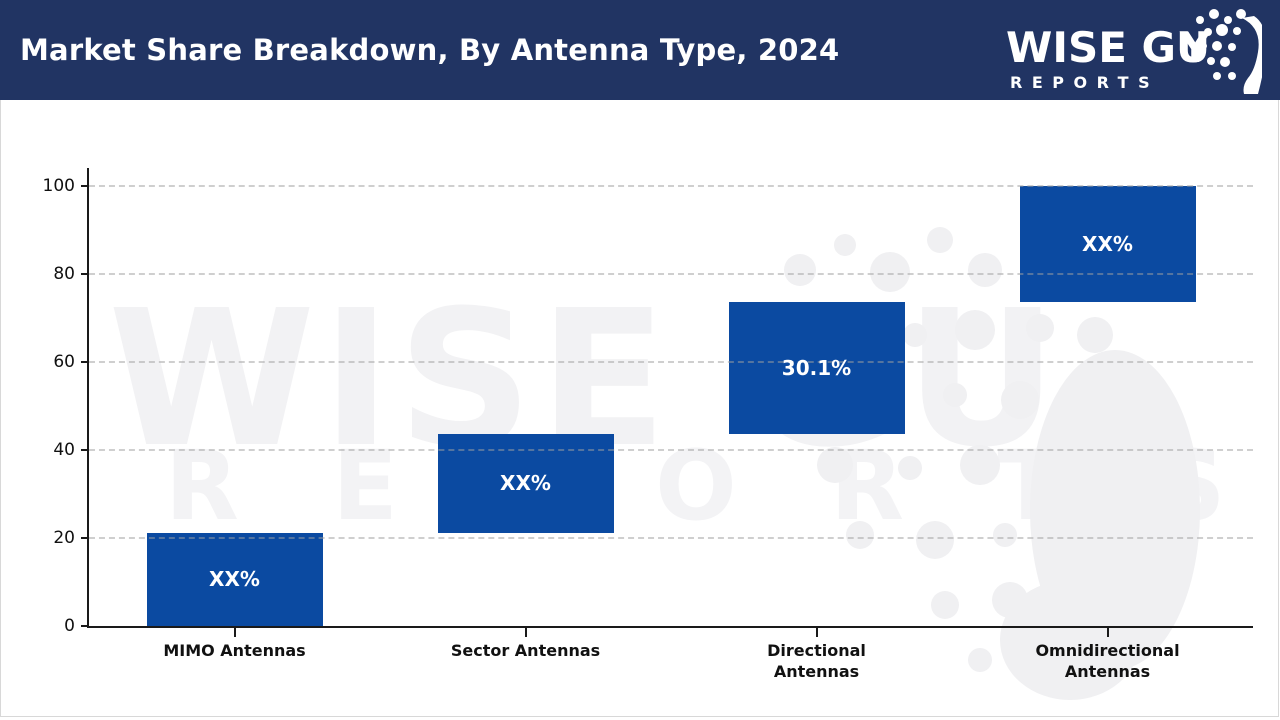 Image resolution: width=1280 pixels, height=720 pixels. Describe the element at coordinates (1229, 51) in the screenshot. I see `logo-dotted-head-icon` at that location.